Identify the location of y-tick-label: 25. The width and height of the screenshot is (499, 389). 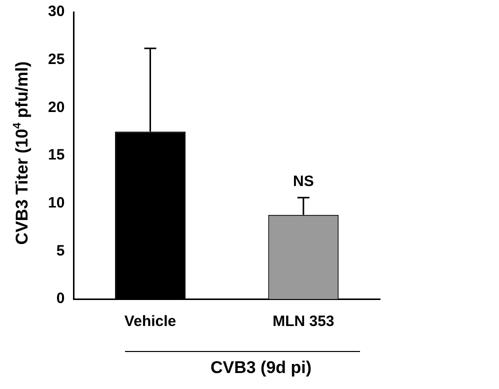
(56, 59).